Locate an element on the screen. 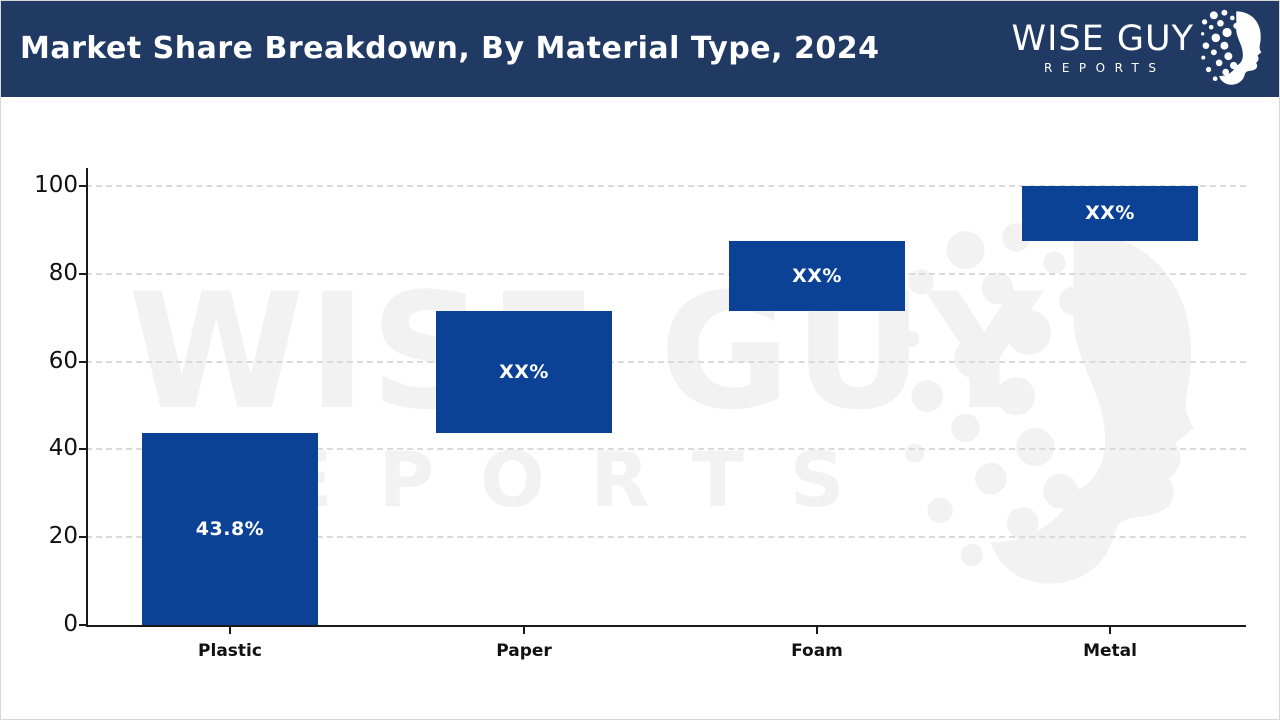 The width and height of the screenshot is (1280, 720). y-tick-label: 40 is located at coordinates (63, 448).